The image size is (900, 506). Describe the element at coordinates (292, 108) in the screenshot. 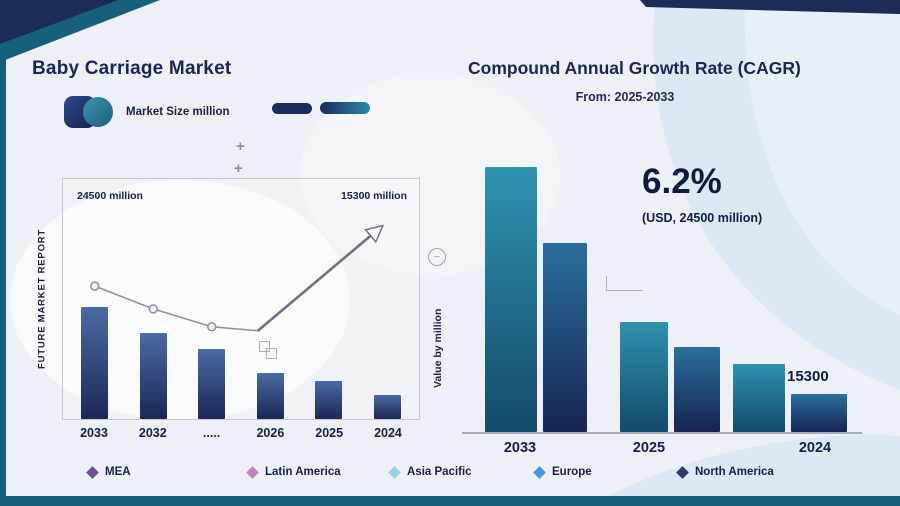

I see `legend-pill-navy` at that location.